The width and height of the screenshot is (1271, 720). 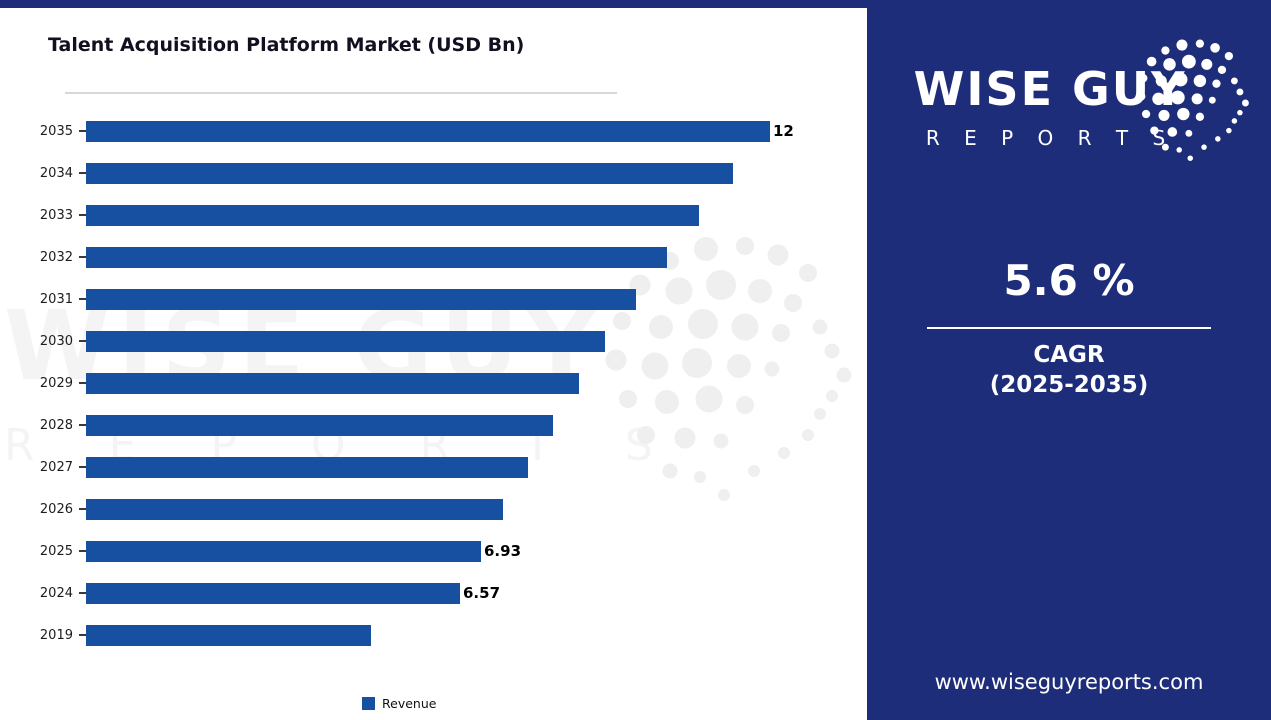 I want to click on cagr-label: CAGR, so click(x=1069, y=355).